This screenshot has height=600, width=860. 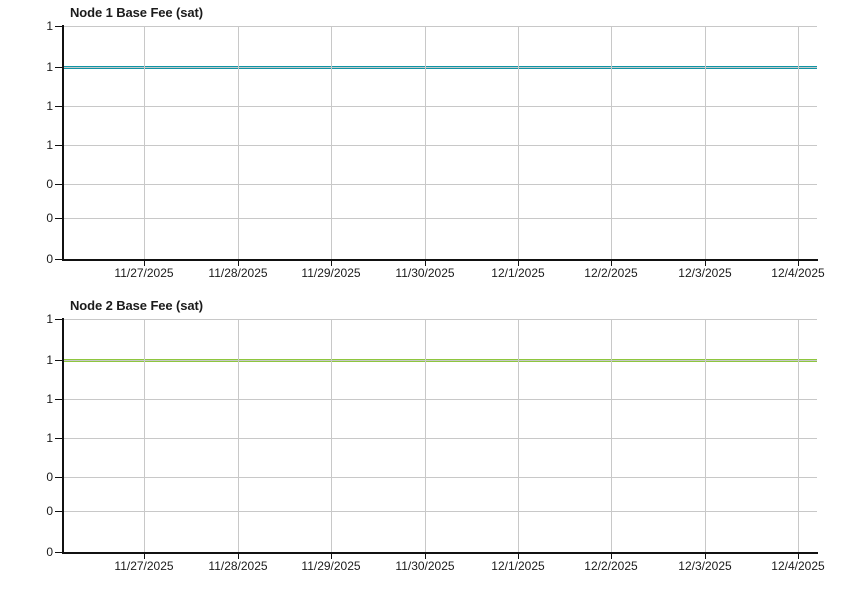 I want to click on y-axis-labels-node-2: 1 1 1 1 0 0 0, so click(x=26, y=443).